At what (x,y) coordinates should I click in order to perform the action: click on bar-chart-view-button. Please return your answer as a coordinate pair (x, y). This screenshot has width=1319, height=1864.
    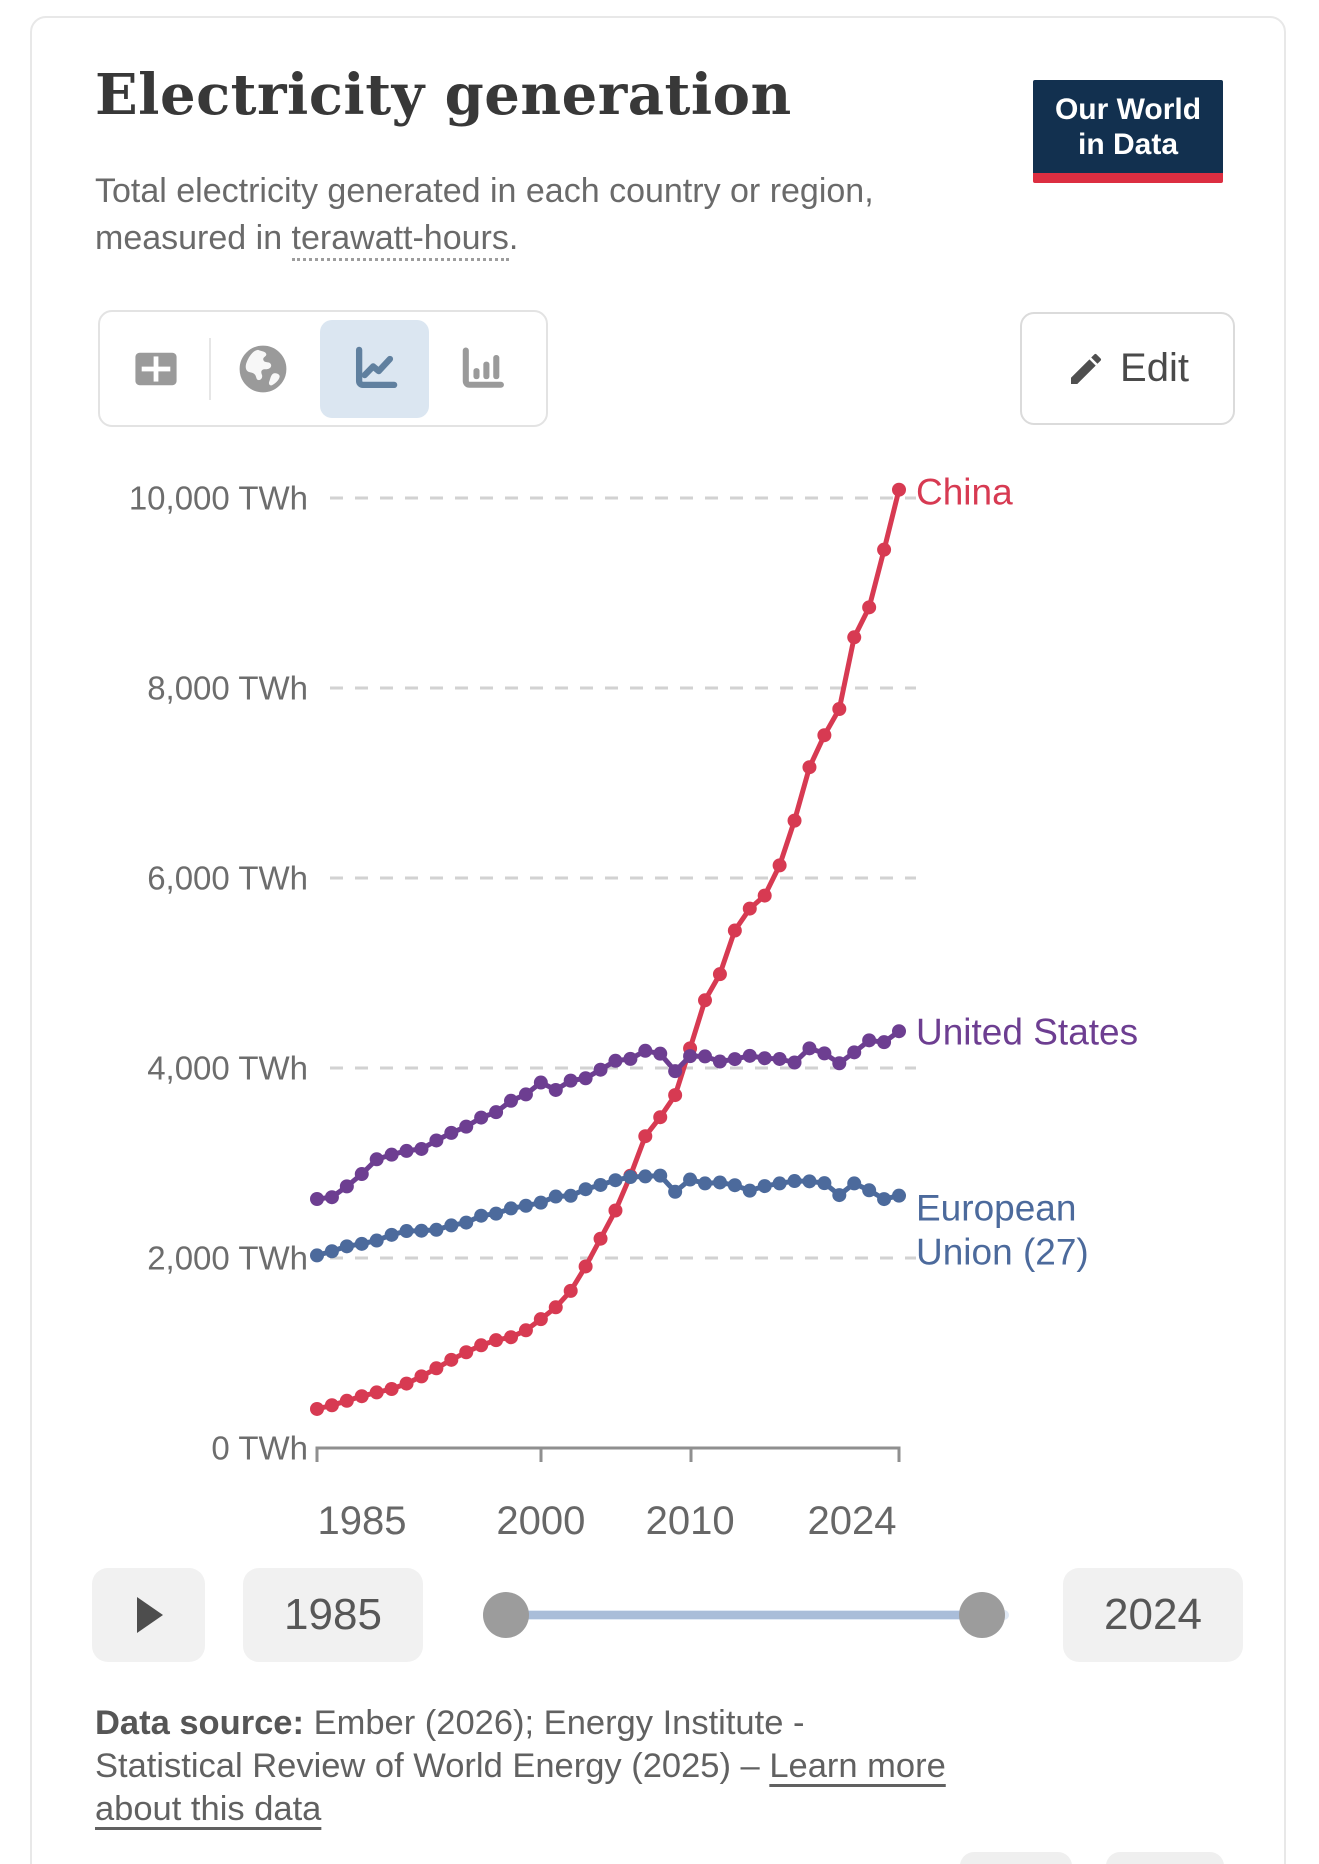
    Looking at the image, I should click on (482, 369).